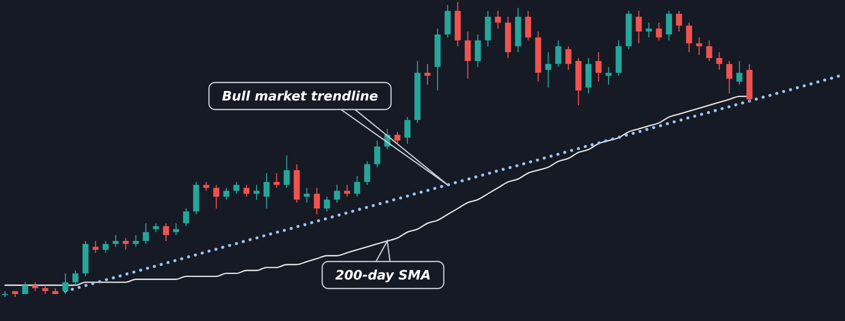 This screenshot has width=845, height=321. I want to click on annotation: Bull market trendline, so click(300, 96).